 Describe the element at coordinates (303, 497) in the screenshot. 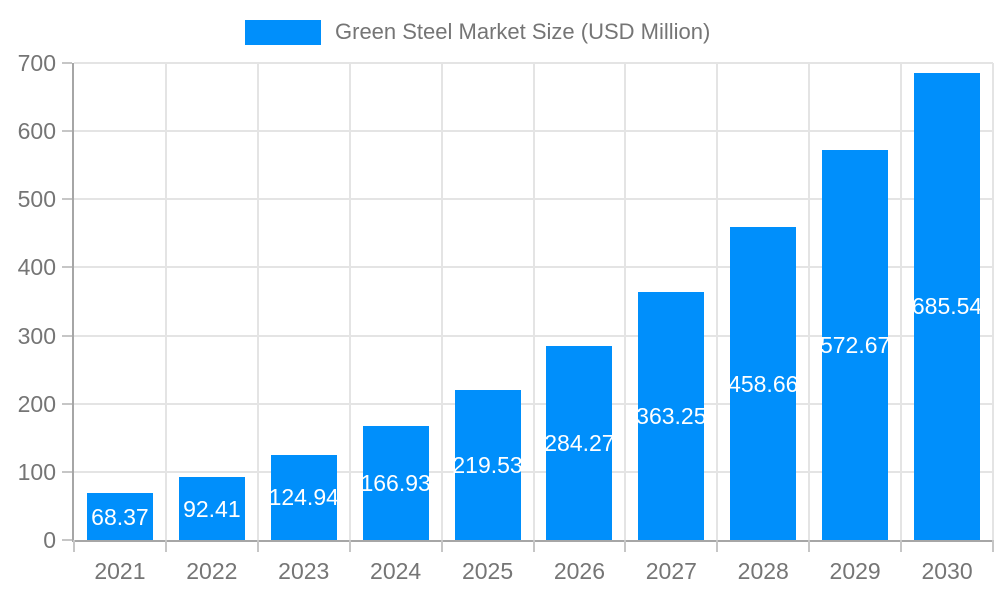

I see `bar-2023` at that location.